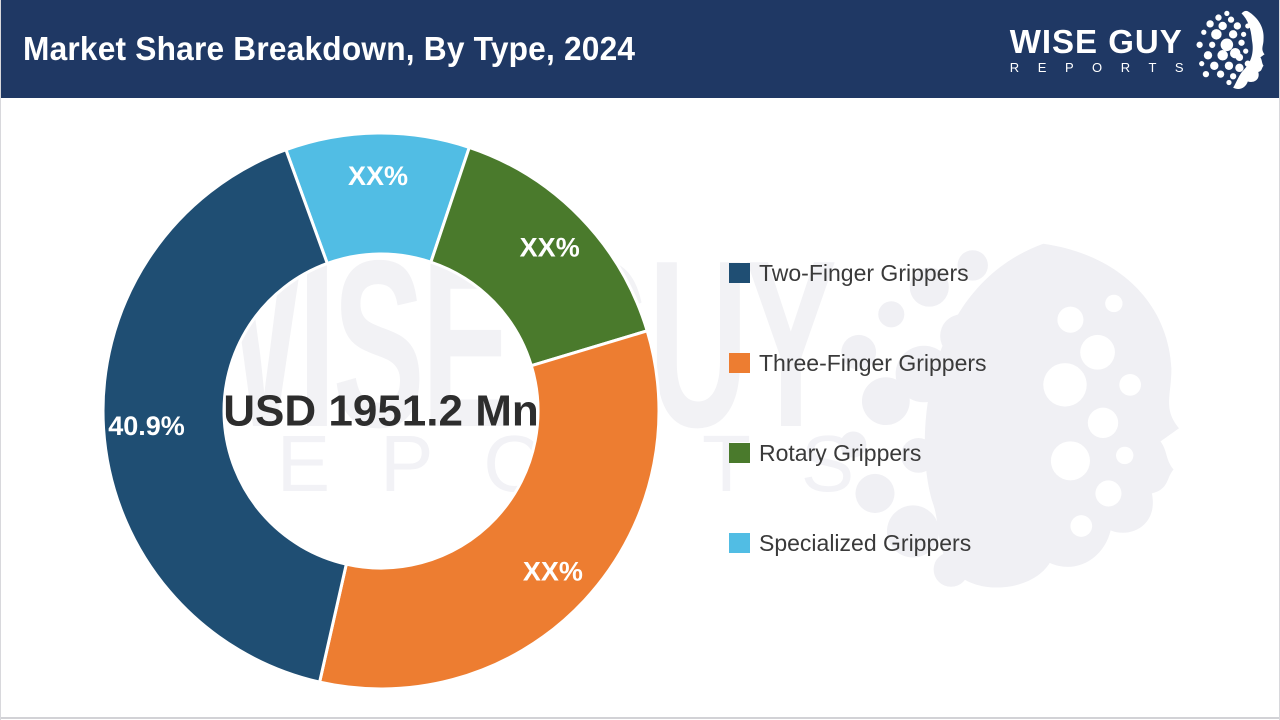  What do you see at coordinates (864, 272) in the screenshot?
I see `legend-label: Two-Finger Grippers` at bounding box center [864, 272].